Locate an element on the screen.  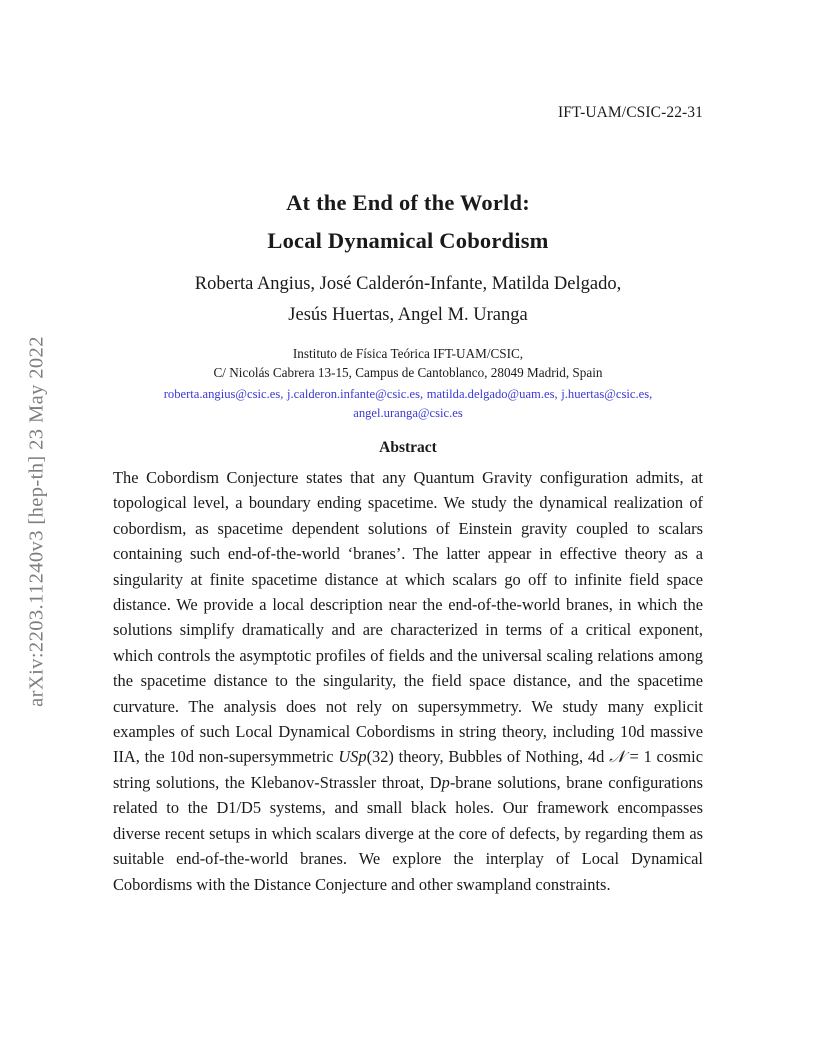
math-script-n: 𝒩 is located at coordinates (617, 757).